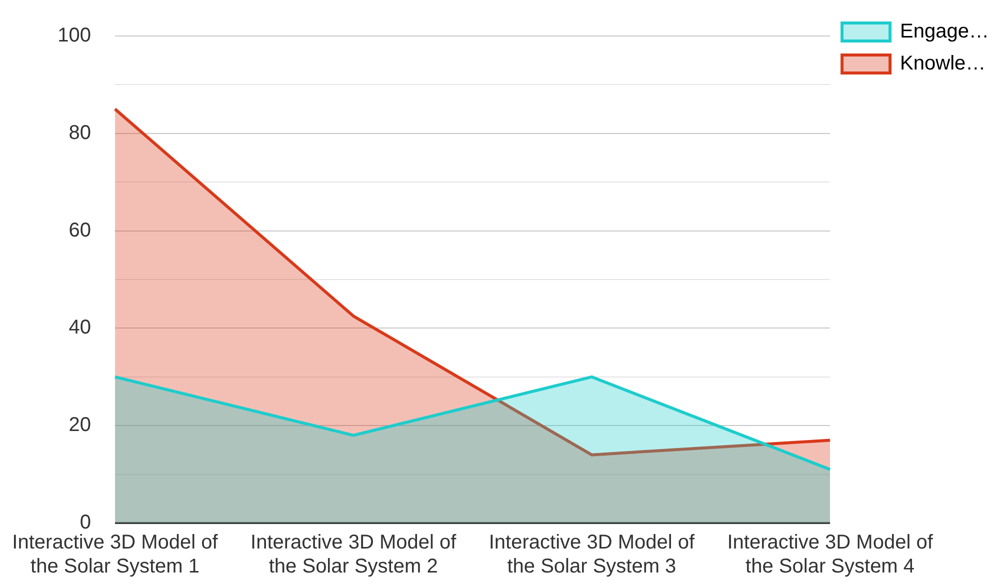 The image size is (999, 587). What do you see at coordinates (591, 555) in the screenshot?
I see `x-tick-label: Interactive 3D Model of the Solar System 3` at bounding box center [591, 555].